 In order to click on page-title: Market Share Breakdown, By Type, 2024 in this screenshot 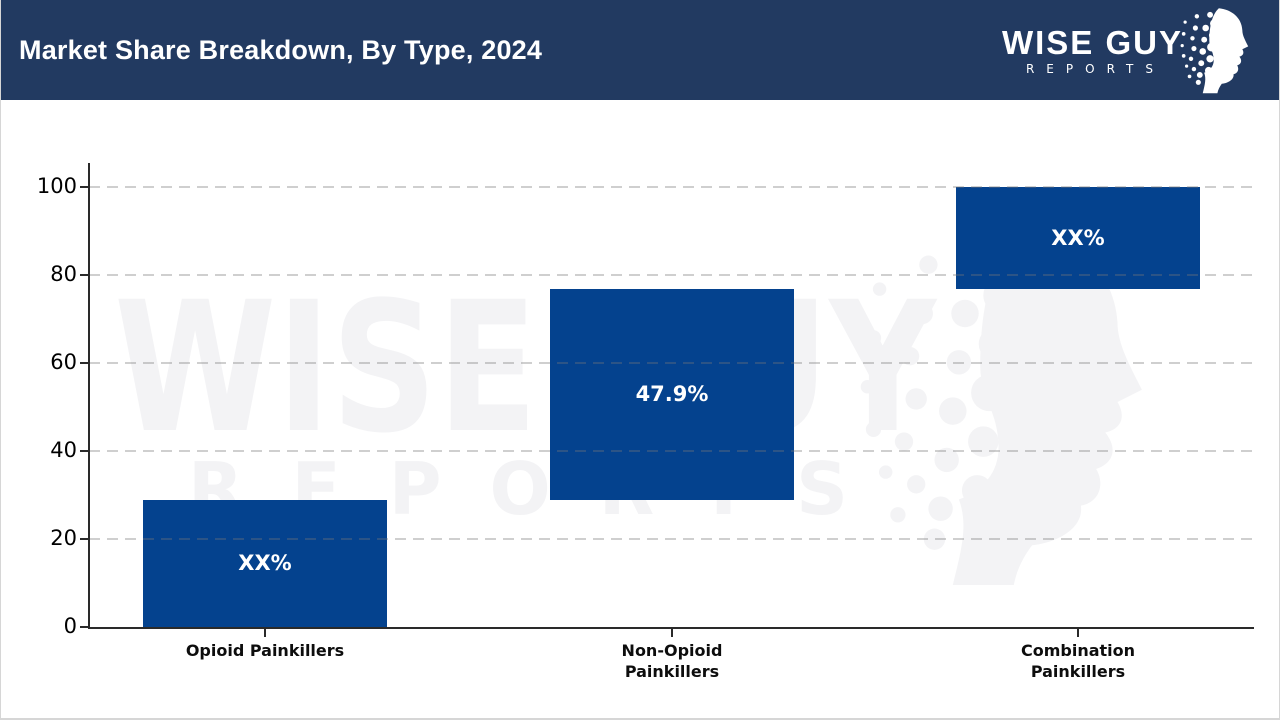, I will do `click(281, 49)`.